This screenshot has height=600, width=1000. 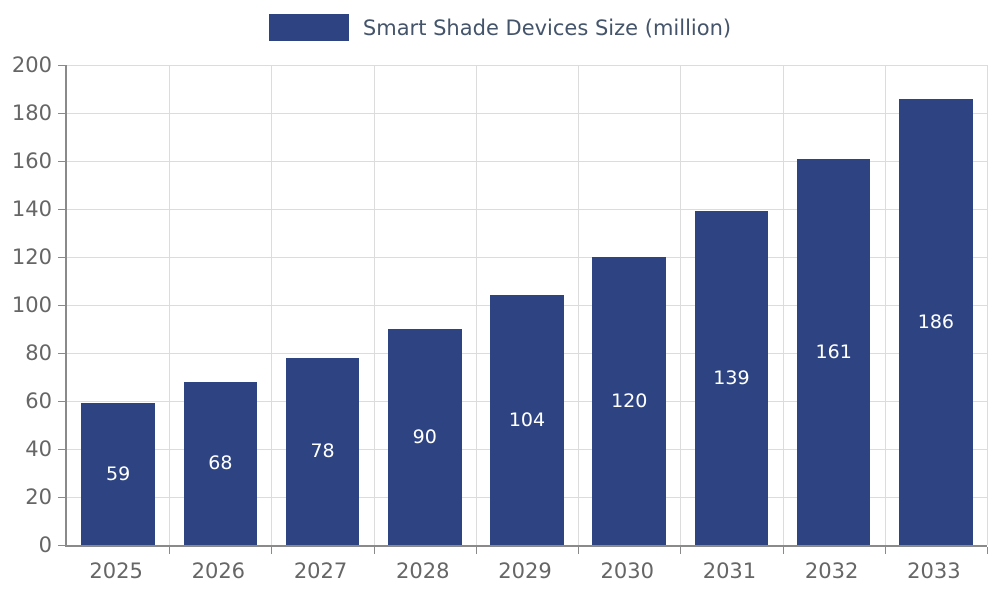 What do you see at coordinates (547, 27) in the screenshot?
I see `legend-label: Smart Shade Devices Size (million)` at bounding box center [547, 27].